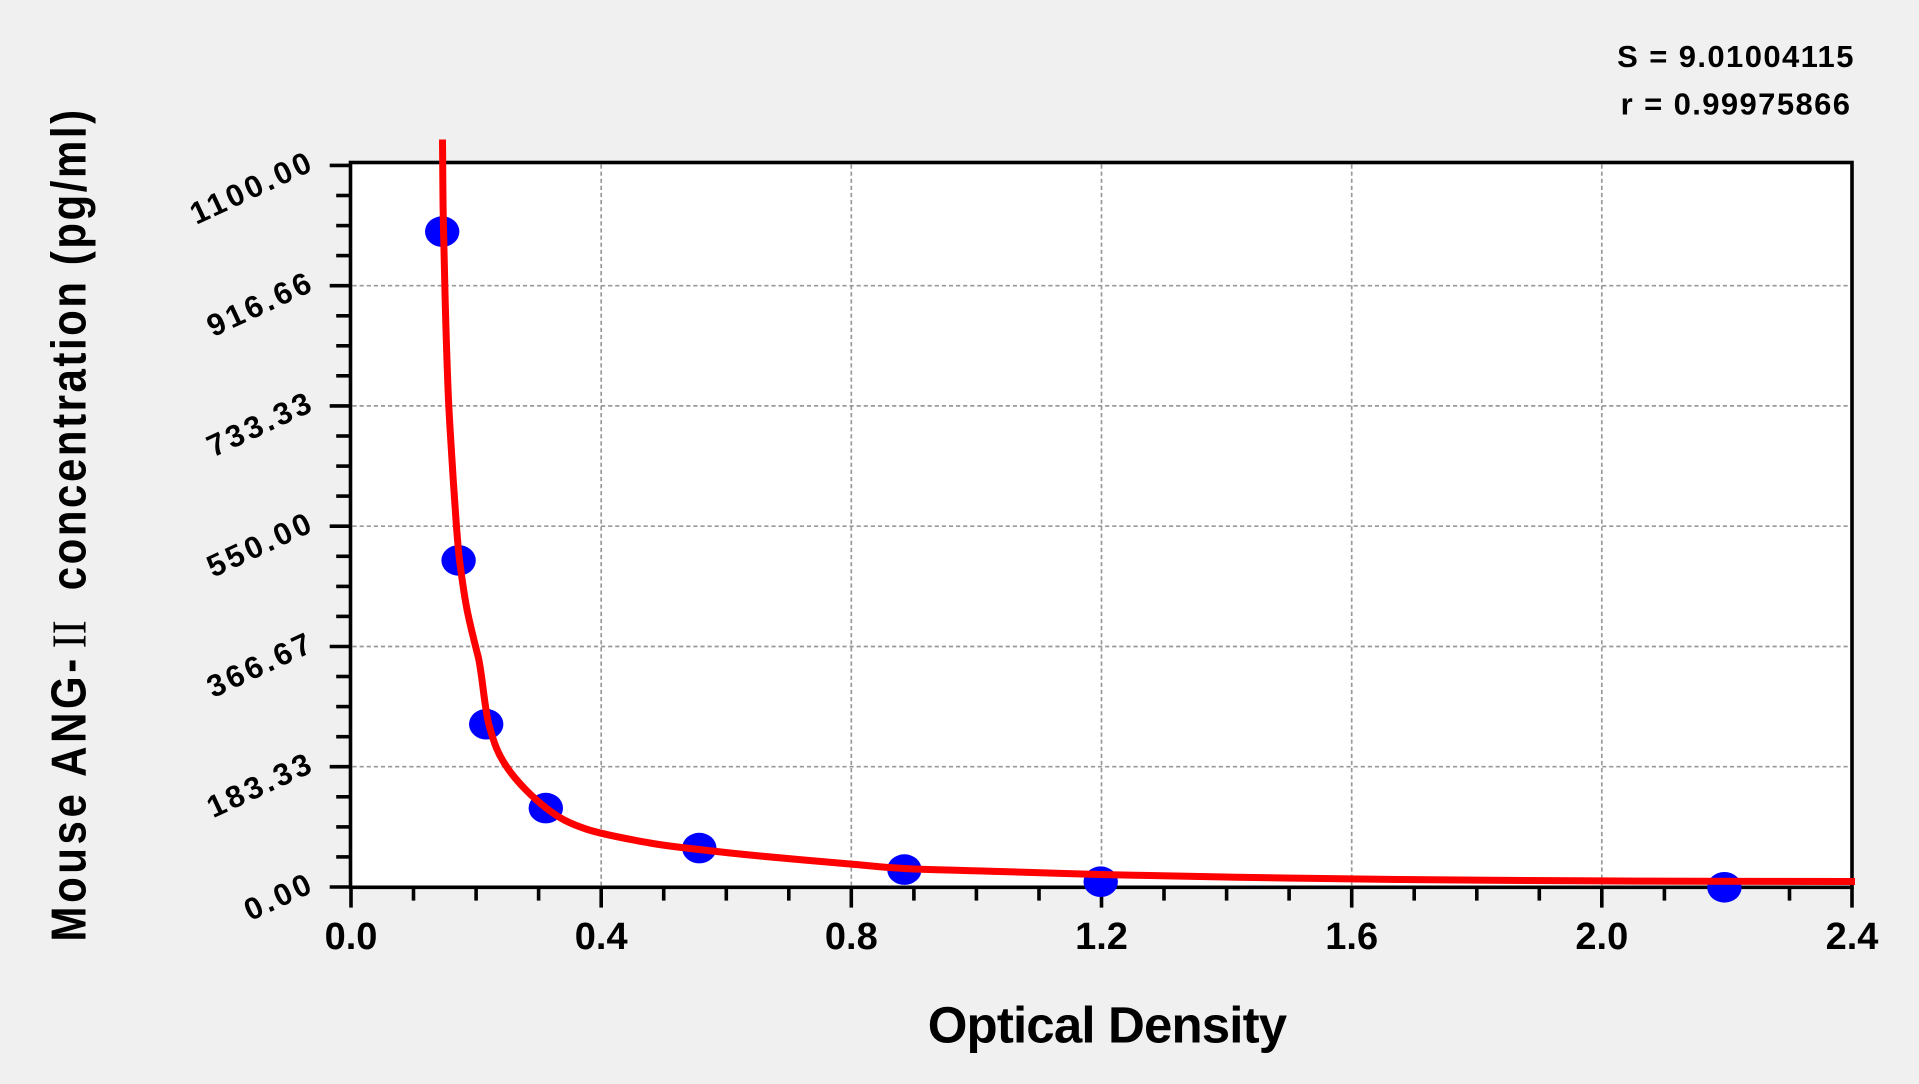 This screenshot has height=1084, width=1919. What do you see at coordinates (1101, 937) in the screenshot?
I see `svg-text: 1.2` at bounding box center [1101, 937].